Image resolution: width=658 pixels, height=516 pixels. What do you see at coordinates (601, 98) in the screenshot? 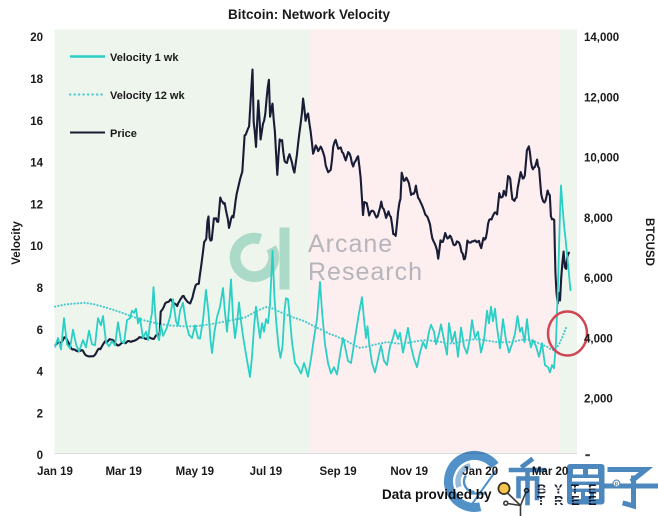
I see `svg-text: 12,000` at bounding box center [601, 98].